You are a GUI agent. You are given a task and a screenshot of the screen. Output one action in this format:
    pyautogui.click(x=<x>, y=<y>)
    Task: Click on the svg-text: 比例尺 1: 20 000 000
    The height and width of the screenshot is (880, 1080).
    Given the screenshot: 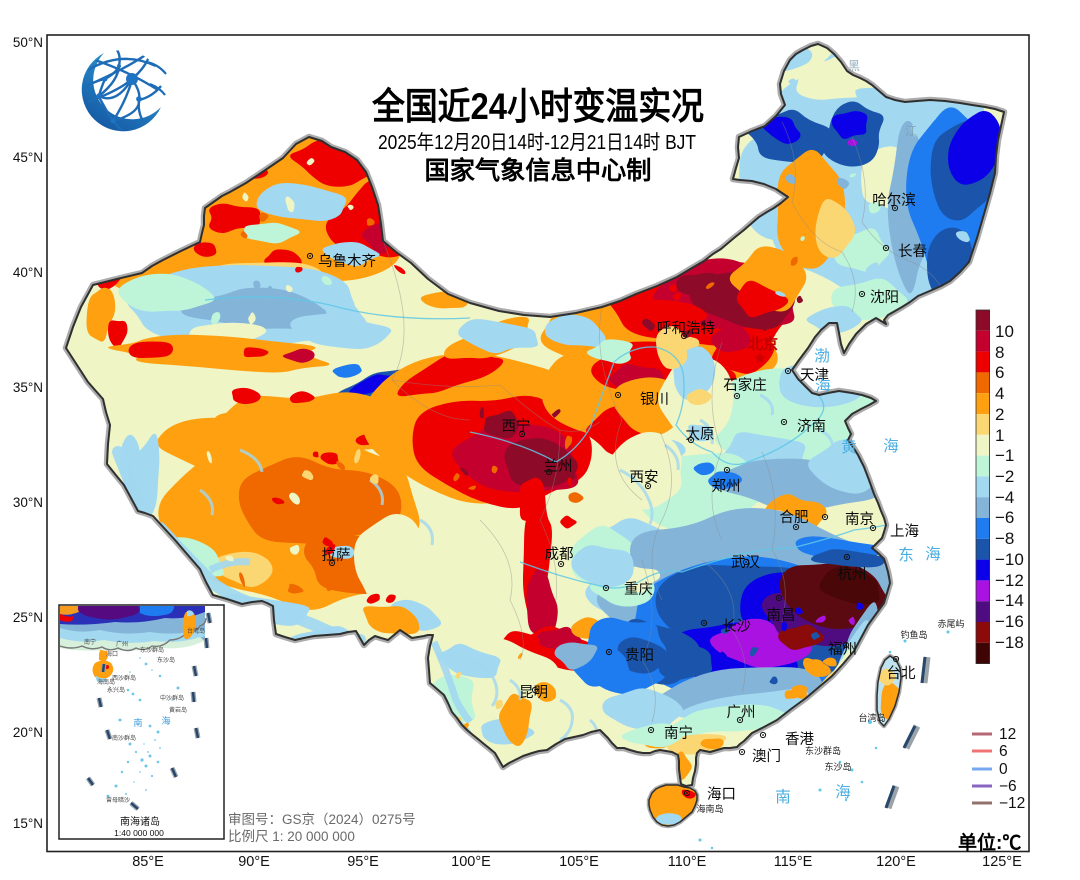 What is the action you would take?
    pyautogui.click(x=291, y=836)
    